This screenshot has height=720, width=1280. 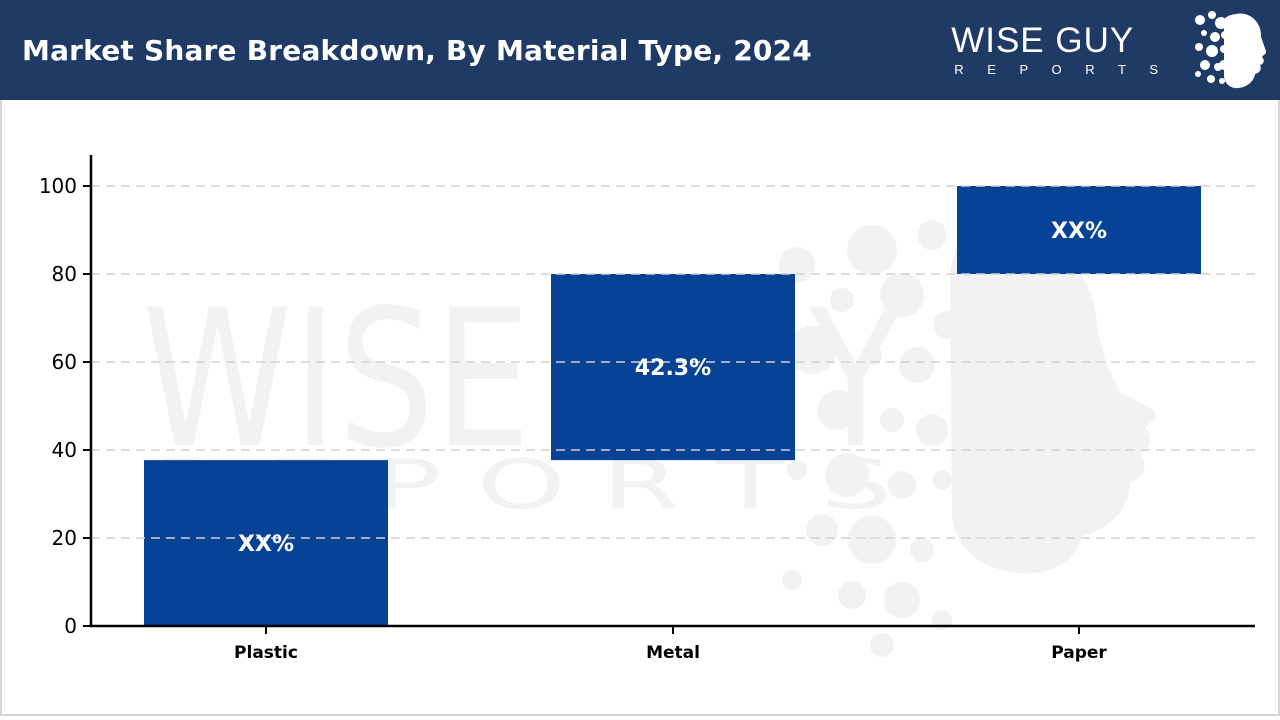 I want to click on bar-value-label-paper: XX%, so click(x=1079, y=231).